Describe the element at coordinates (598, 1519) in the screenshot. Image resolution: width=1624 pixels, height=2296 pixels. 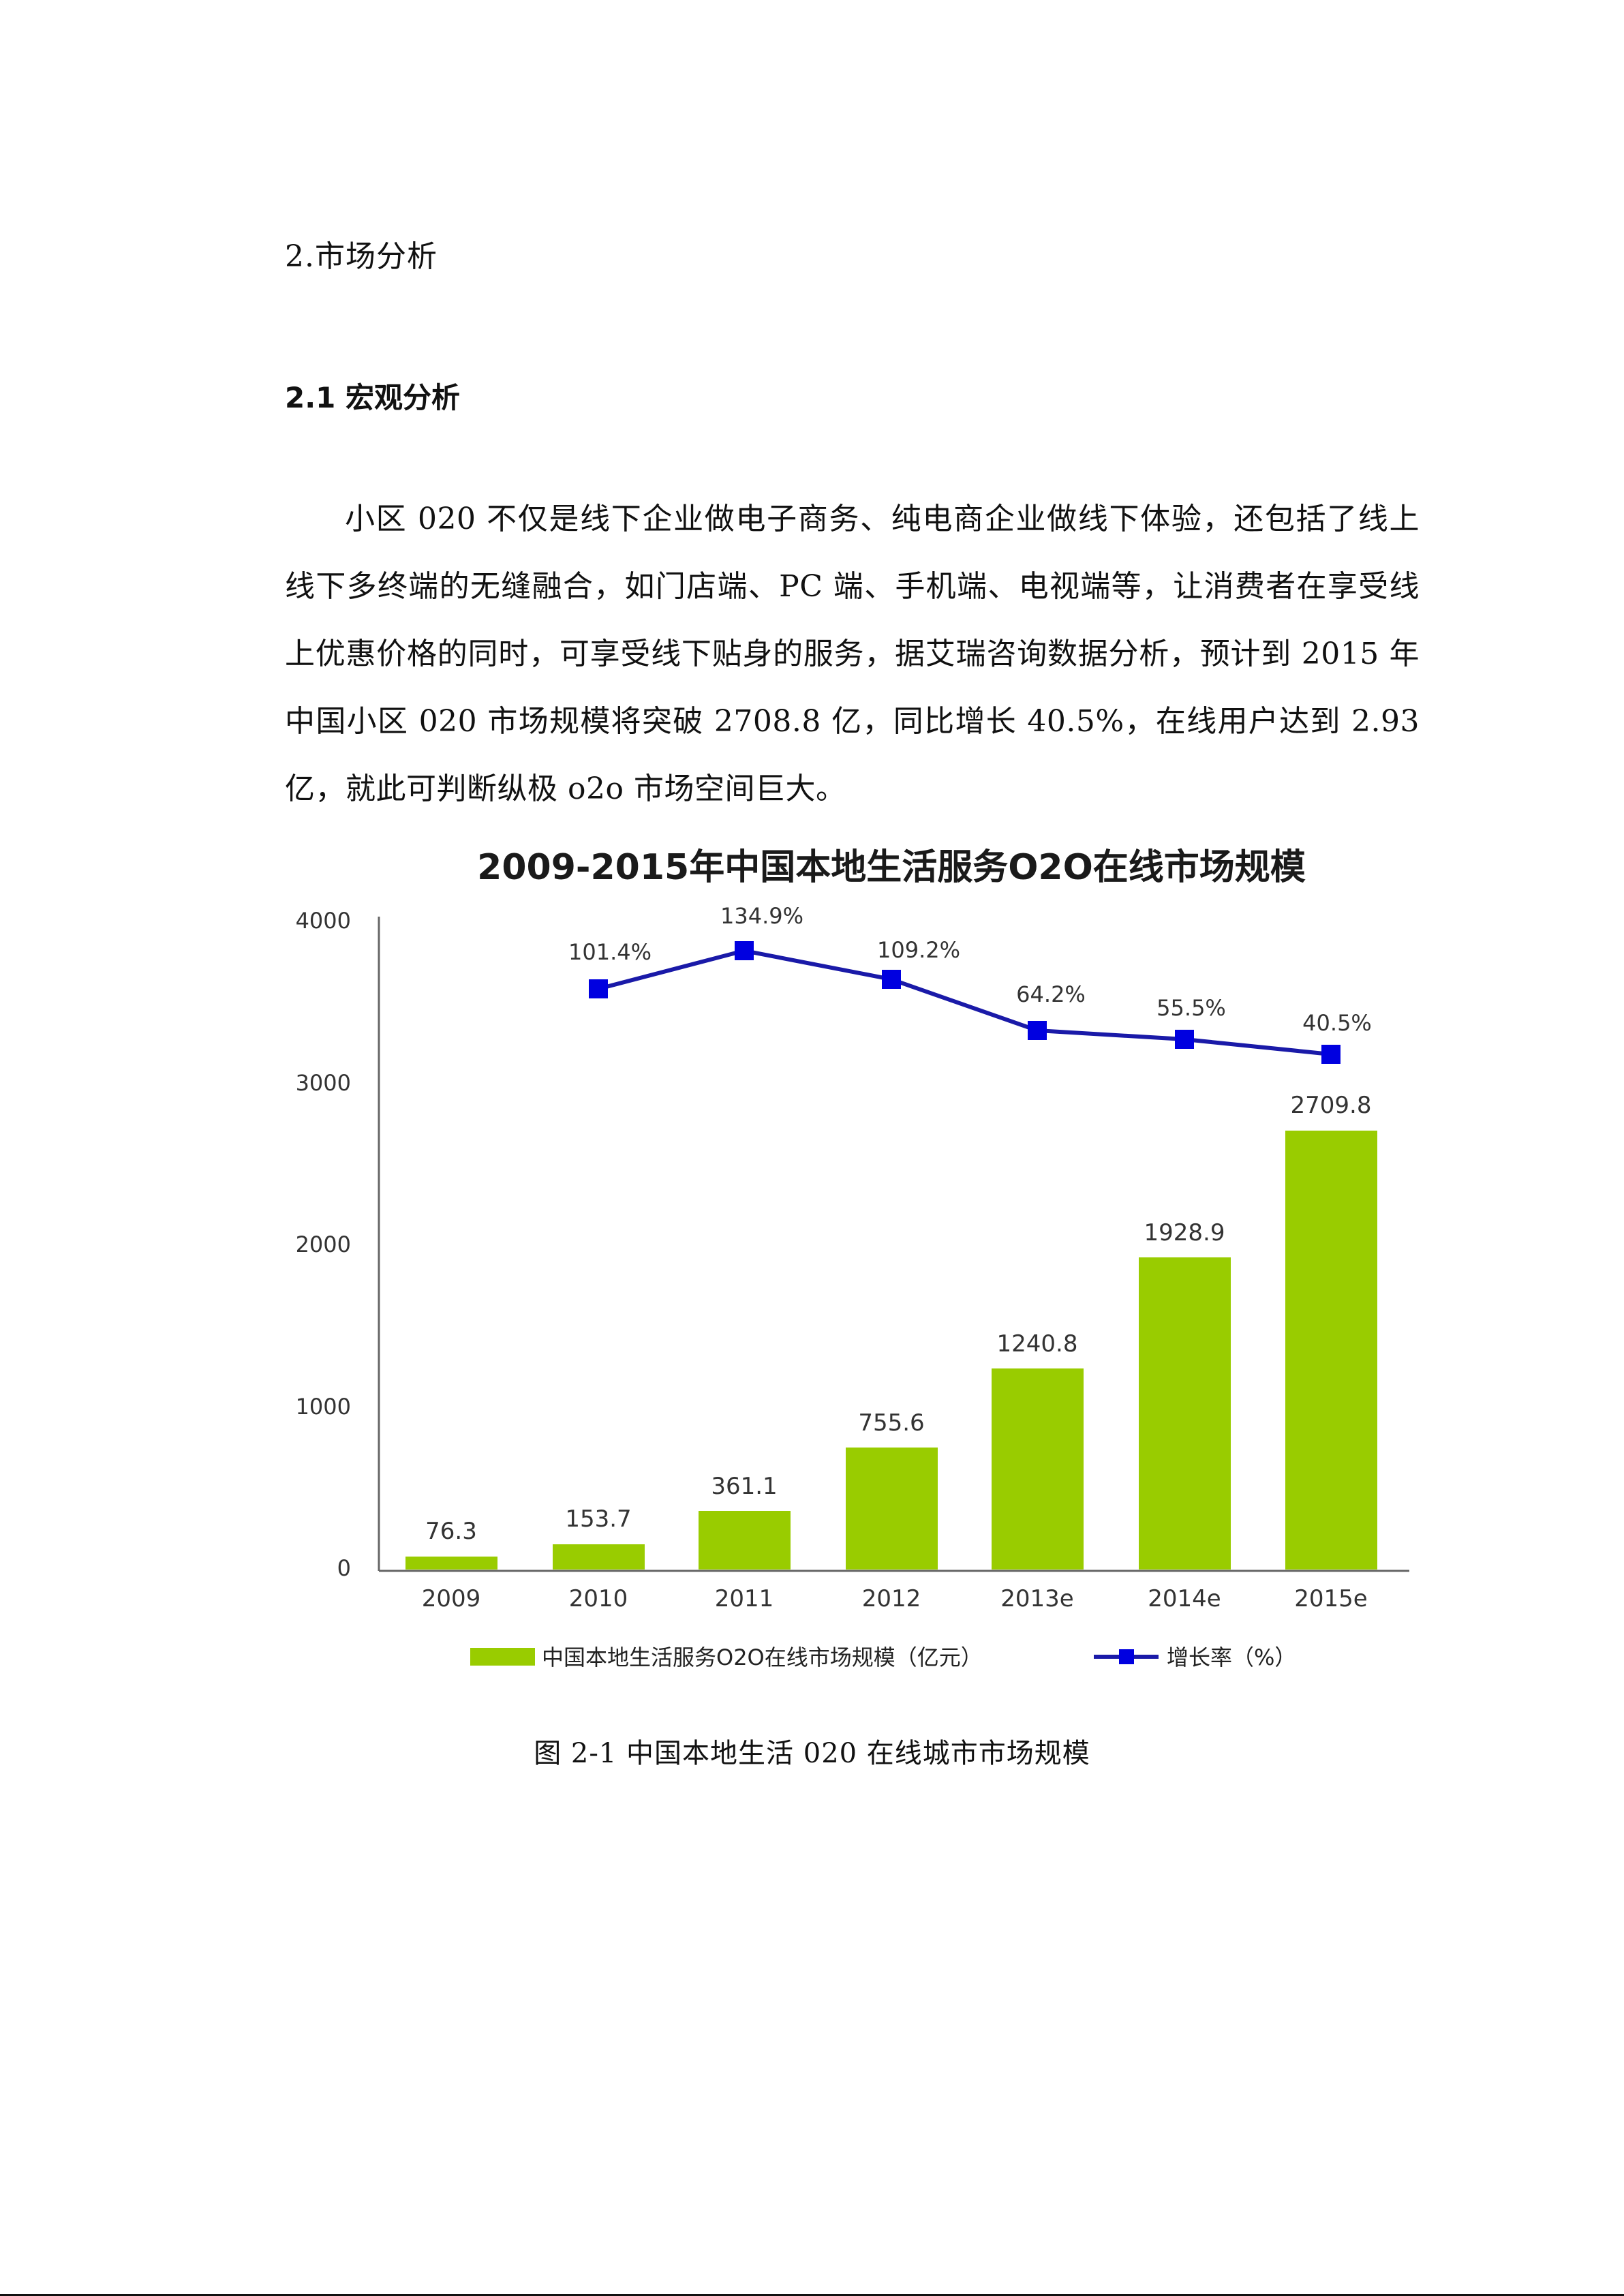
I see `bar-value-label: 153.7` at that location.